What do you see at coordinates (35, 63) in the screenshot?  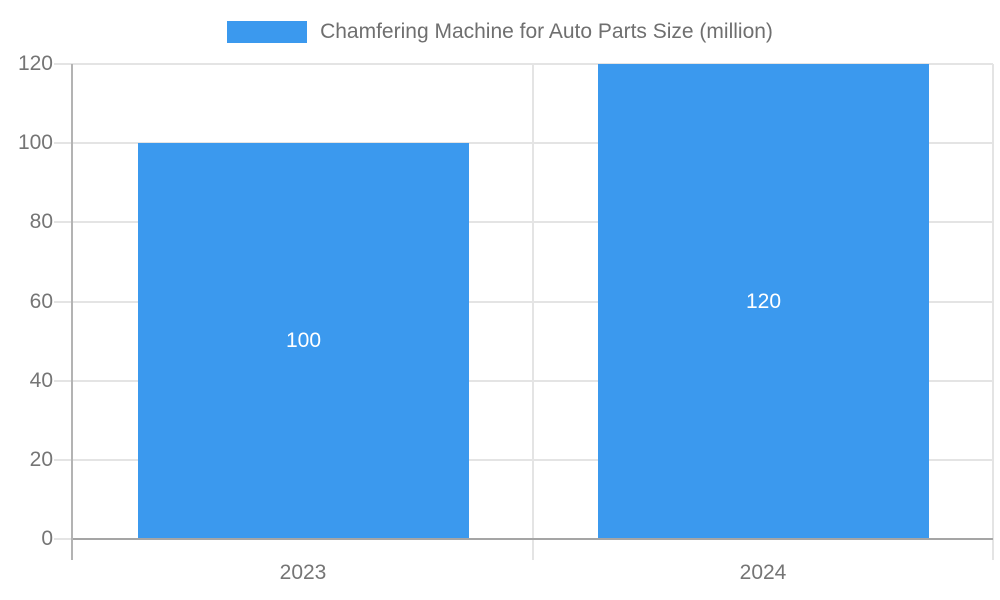 I see `y-axis-tick-label: 120` at bounding box center [35, 63].